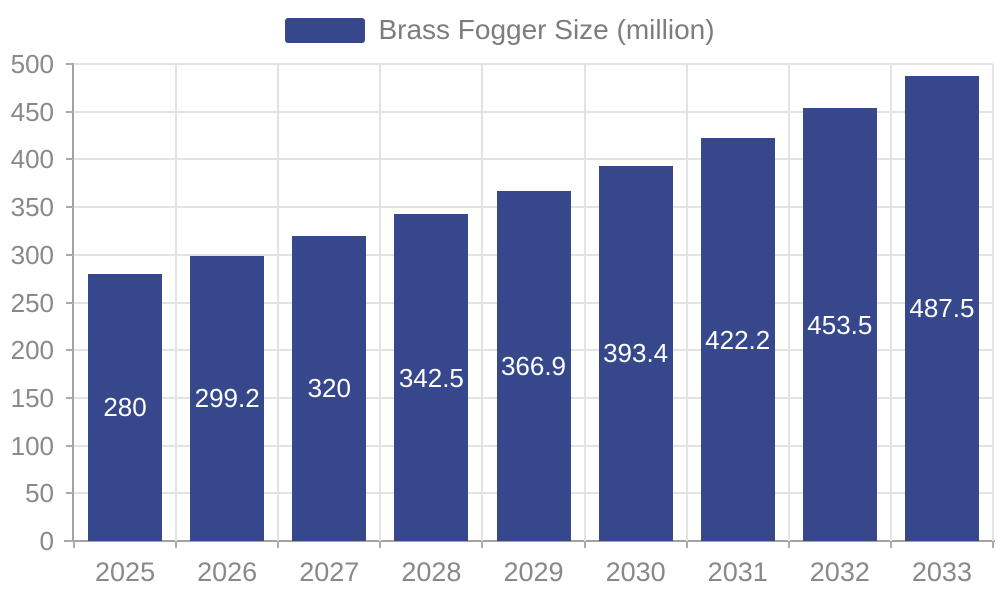  Describe the element at coordinates (839, 572) in the screenshot. I see `x-axis-label: 2032` at that location.